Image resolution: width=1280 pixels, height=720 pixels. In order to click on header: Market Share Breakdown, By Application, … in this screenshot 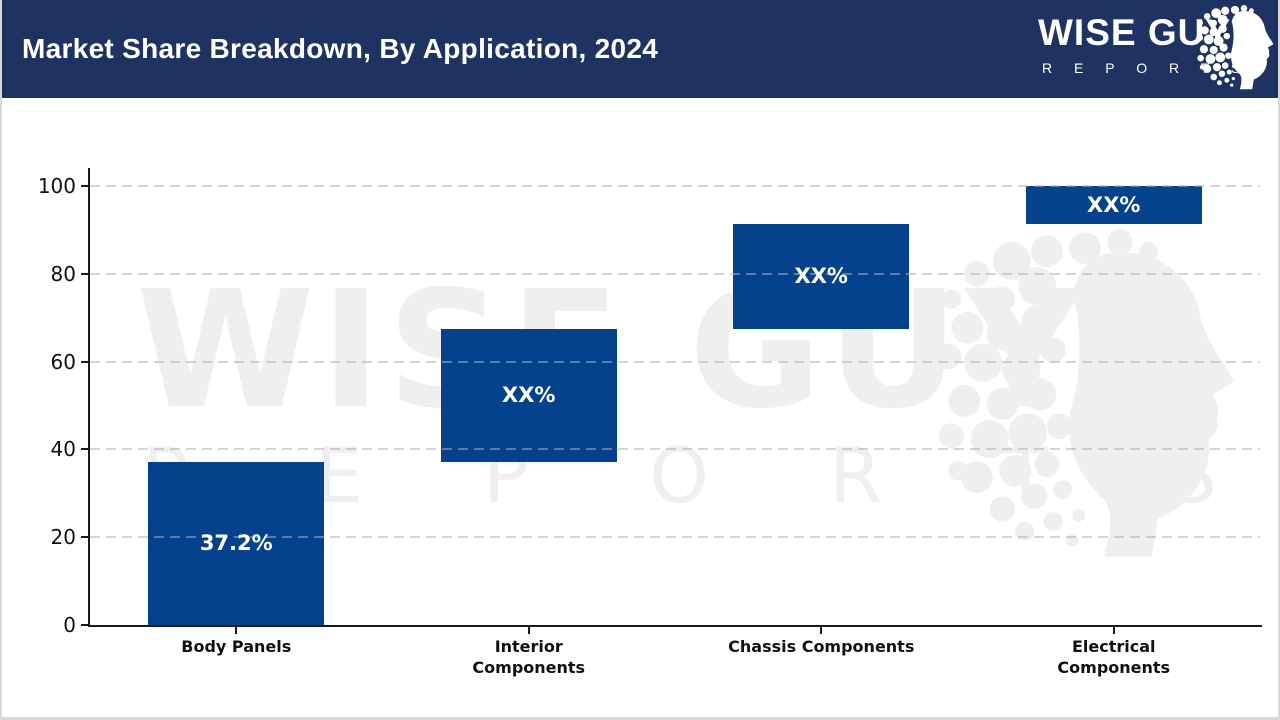, I will do `click(640, 49)`.